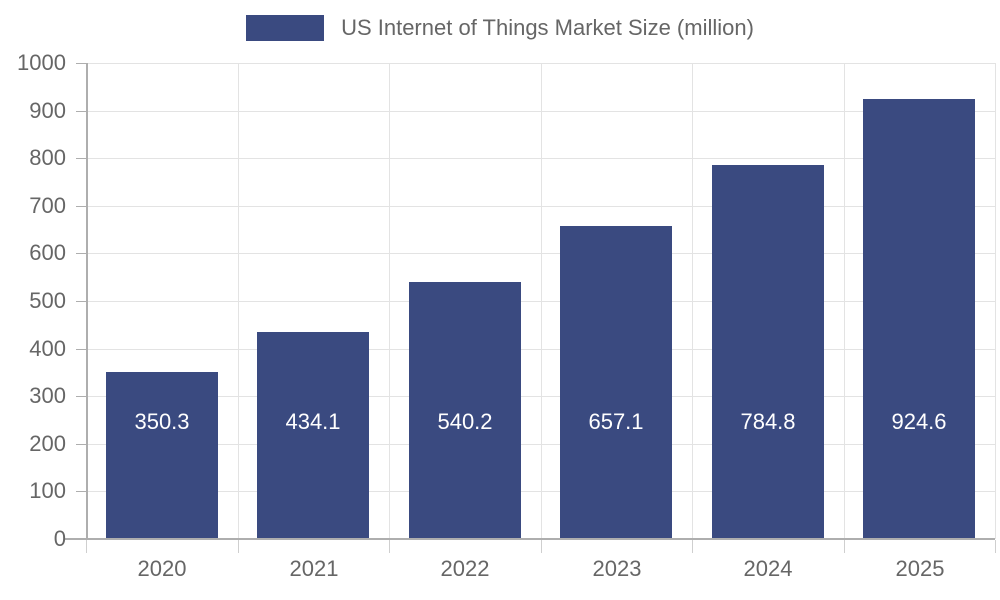 The image size is (1000, 600). I want to click on y-tick-label-box: 800, so click(33, 158).